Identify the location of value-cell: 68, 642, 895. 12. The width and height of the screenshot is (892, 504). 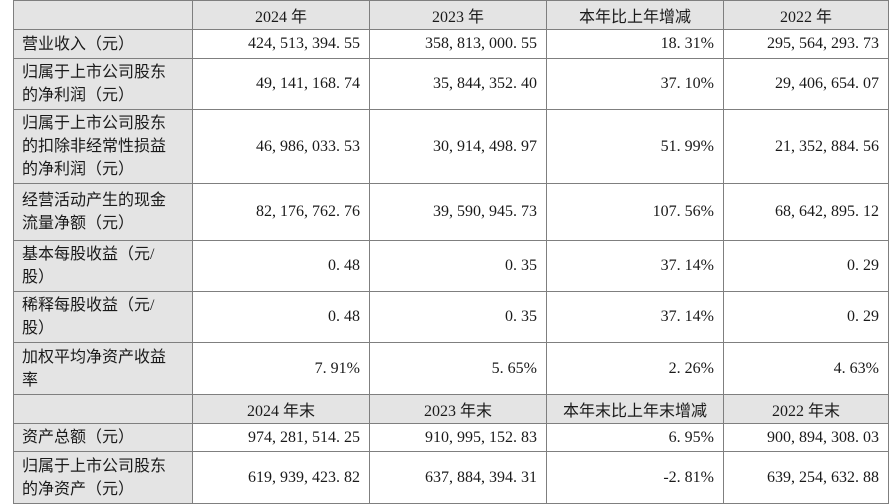
(806, 212).